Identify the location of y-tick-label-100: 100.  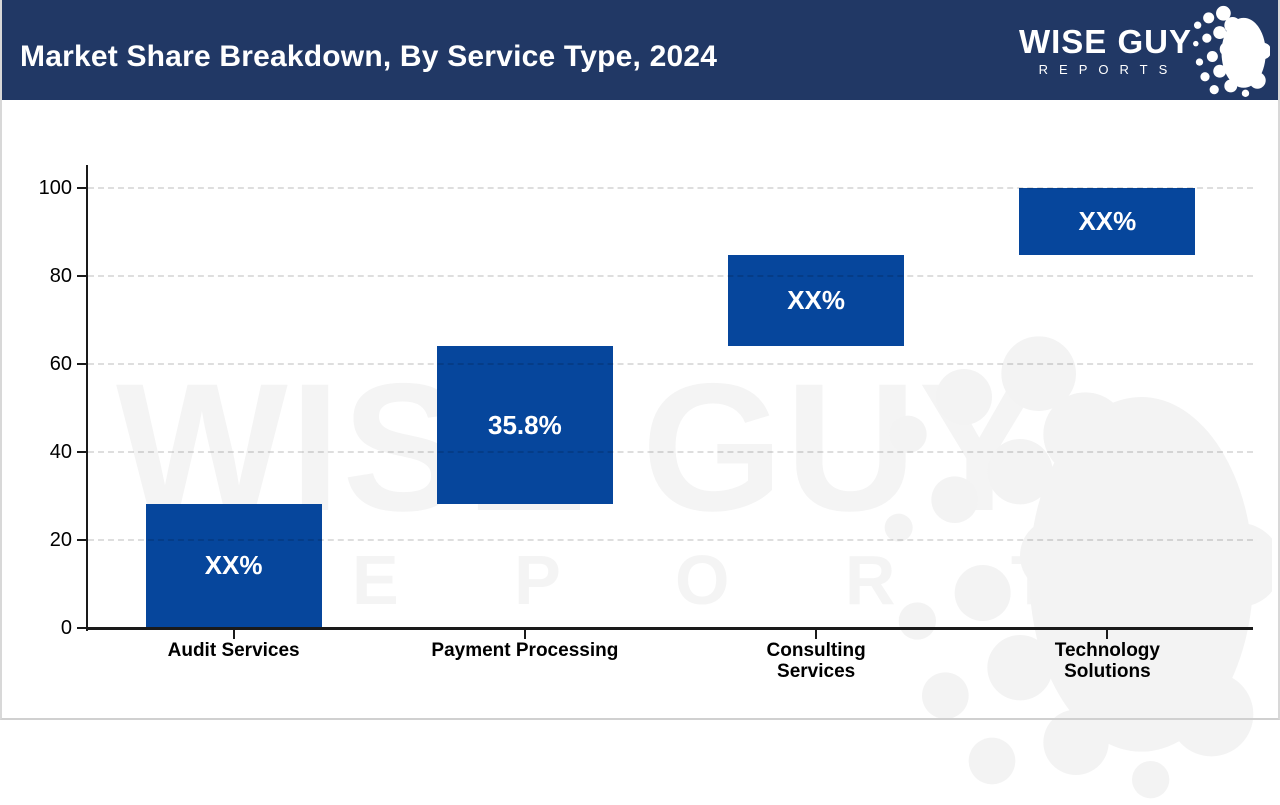
(55, 188).